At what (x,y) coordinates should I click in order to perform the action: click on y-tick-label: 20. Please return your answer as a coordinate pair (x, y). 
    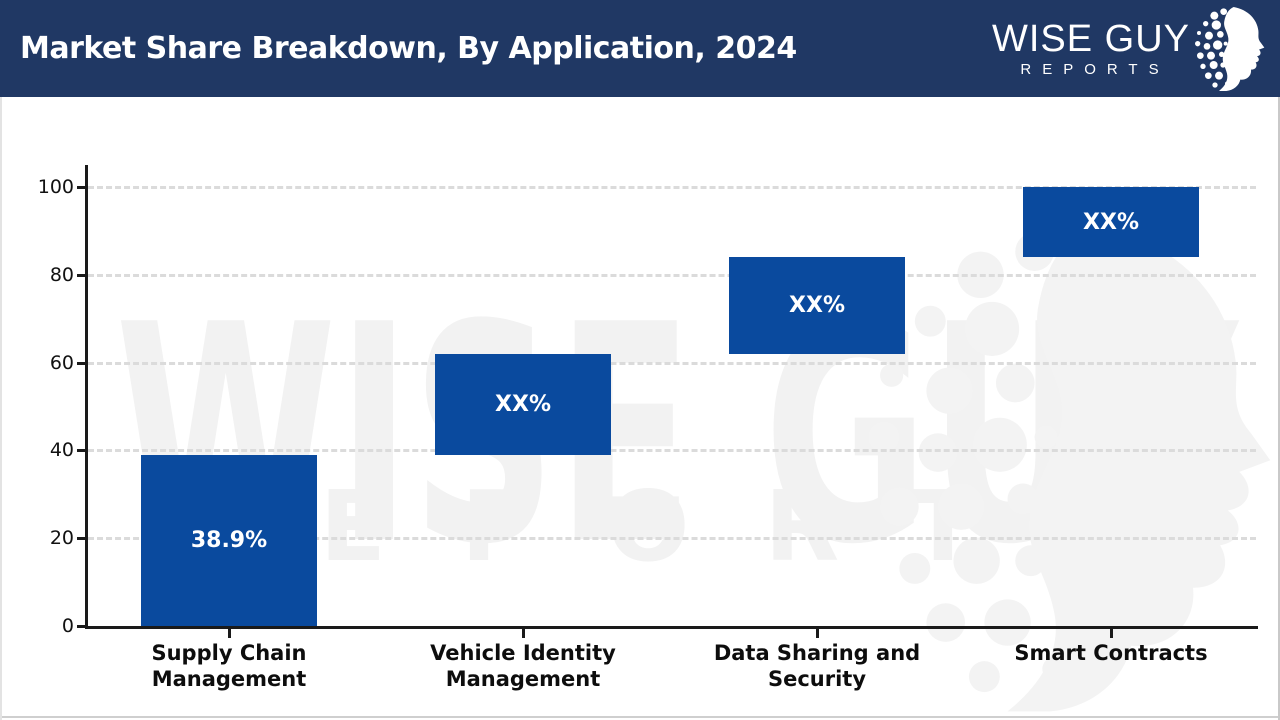
    Looking at the image, I should click on (61, 538).